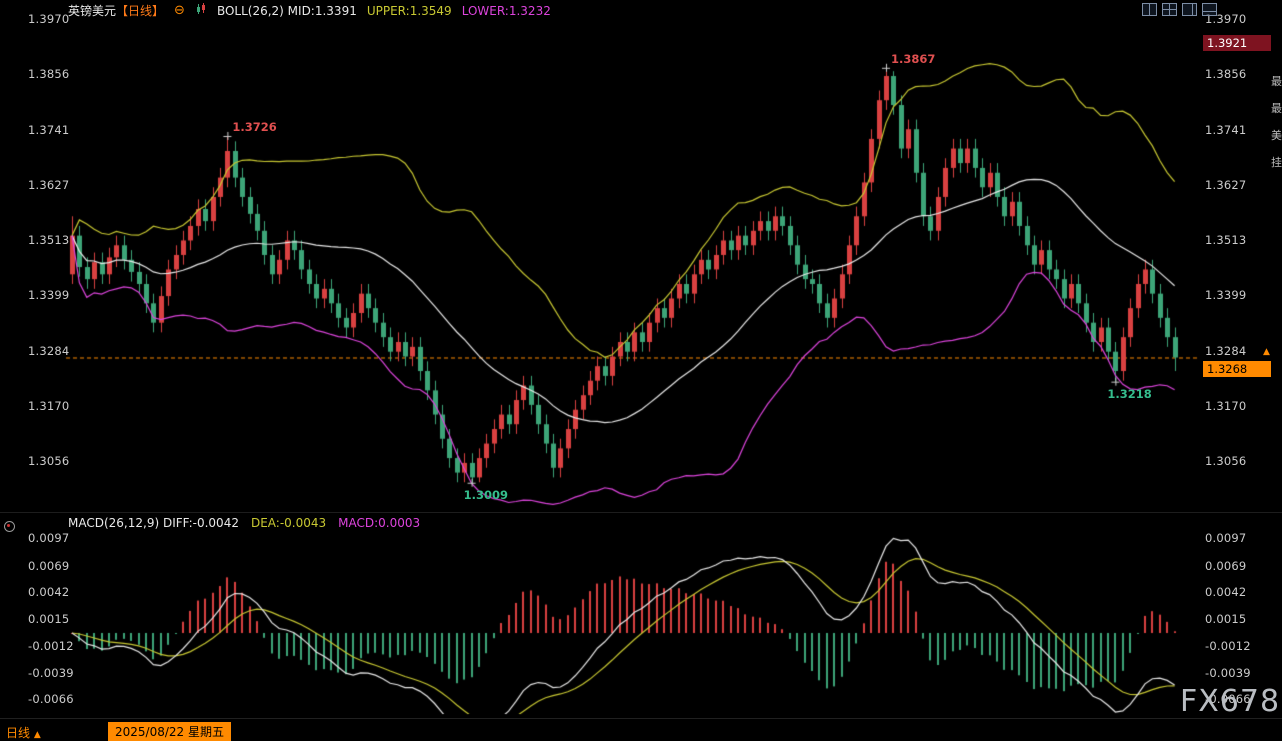  Describe the element at coordinates (37, 735) in the screenshot. I see `chevron-up-icon: ▲` at that location.